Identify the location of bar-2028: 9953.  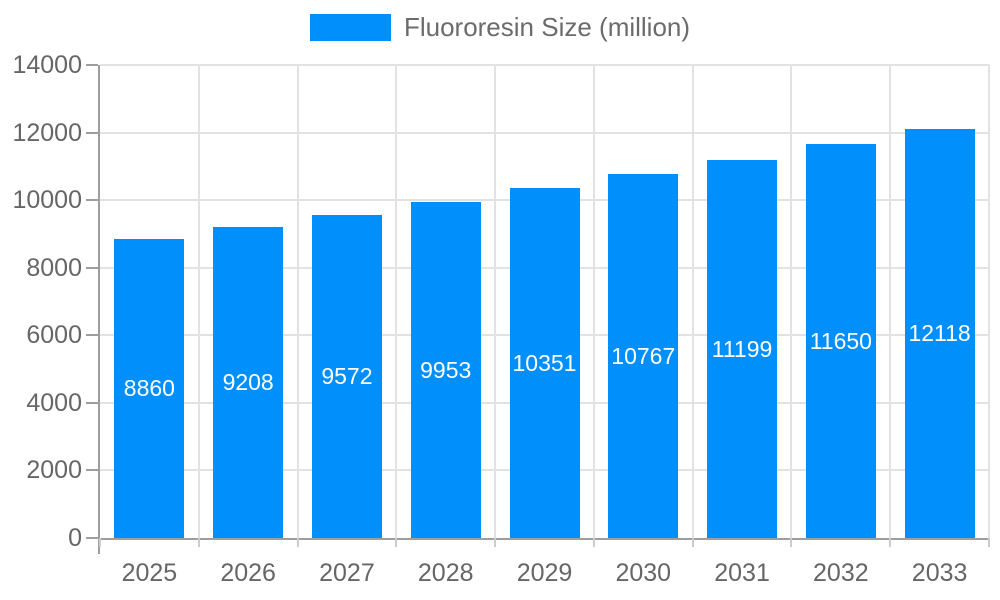
(445, 369).